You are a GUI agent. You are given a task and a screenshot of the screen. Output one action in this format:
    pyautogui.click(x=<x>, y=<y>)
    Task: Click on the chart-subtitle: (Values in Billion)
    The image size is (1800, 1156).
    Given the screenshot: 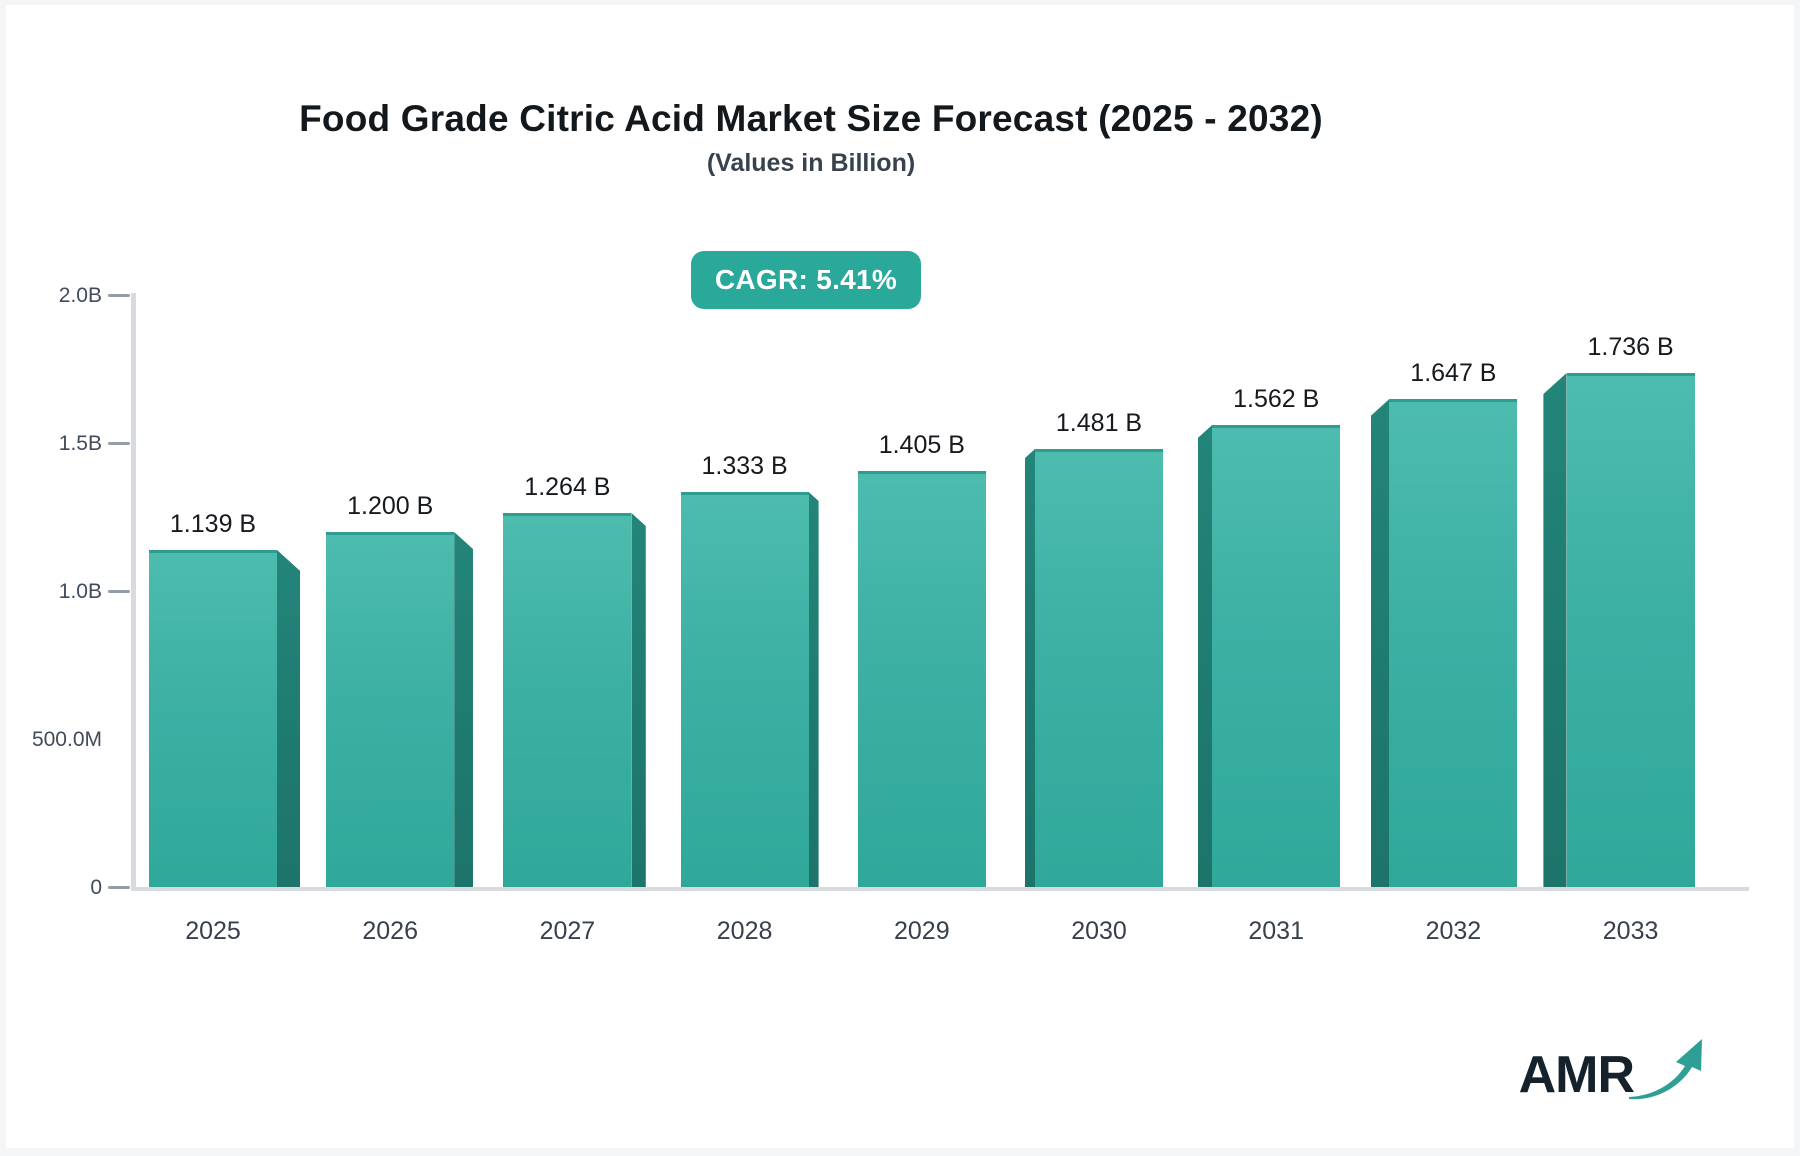 What is the action you would take?
    pyautogui.click(x=811, y=163)
    